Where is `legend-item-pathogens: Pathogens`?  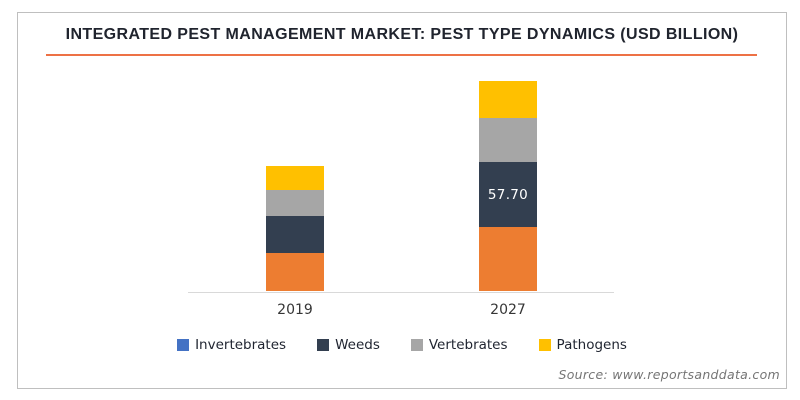
legend-item-pathogens: Pathogens is located at coordinates (582, 345).